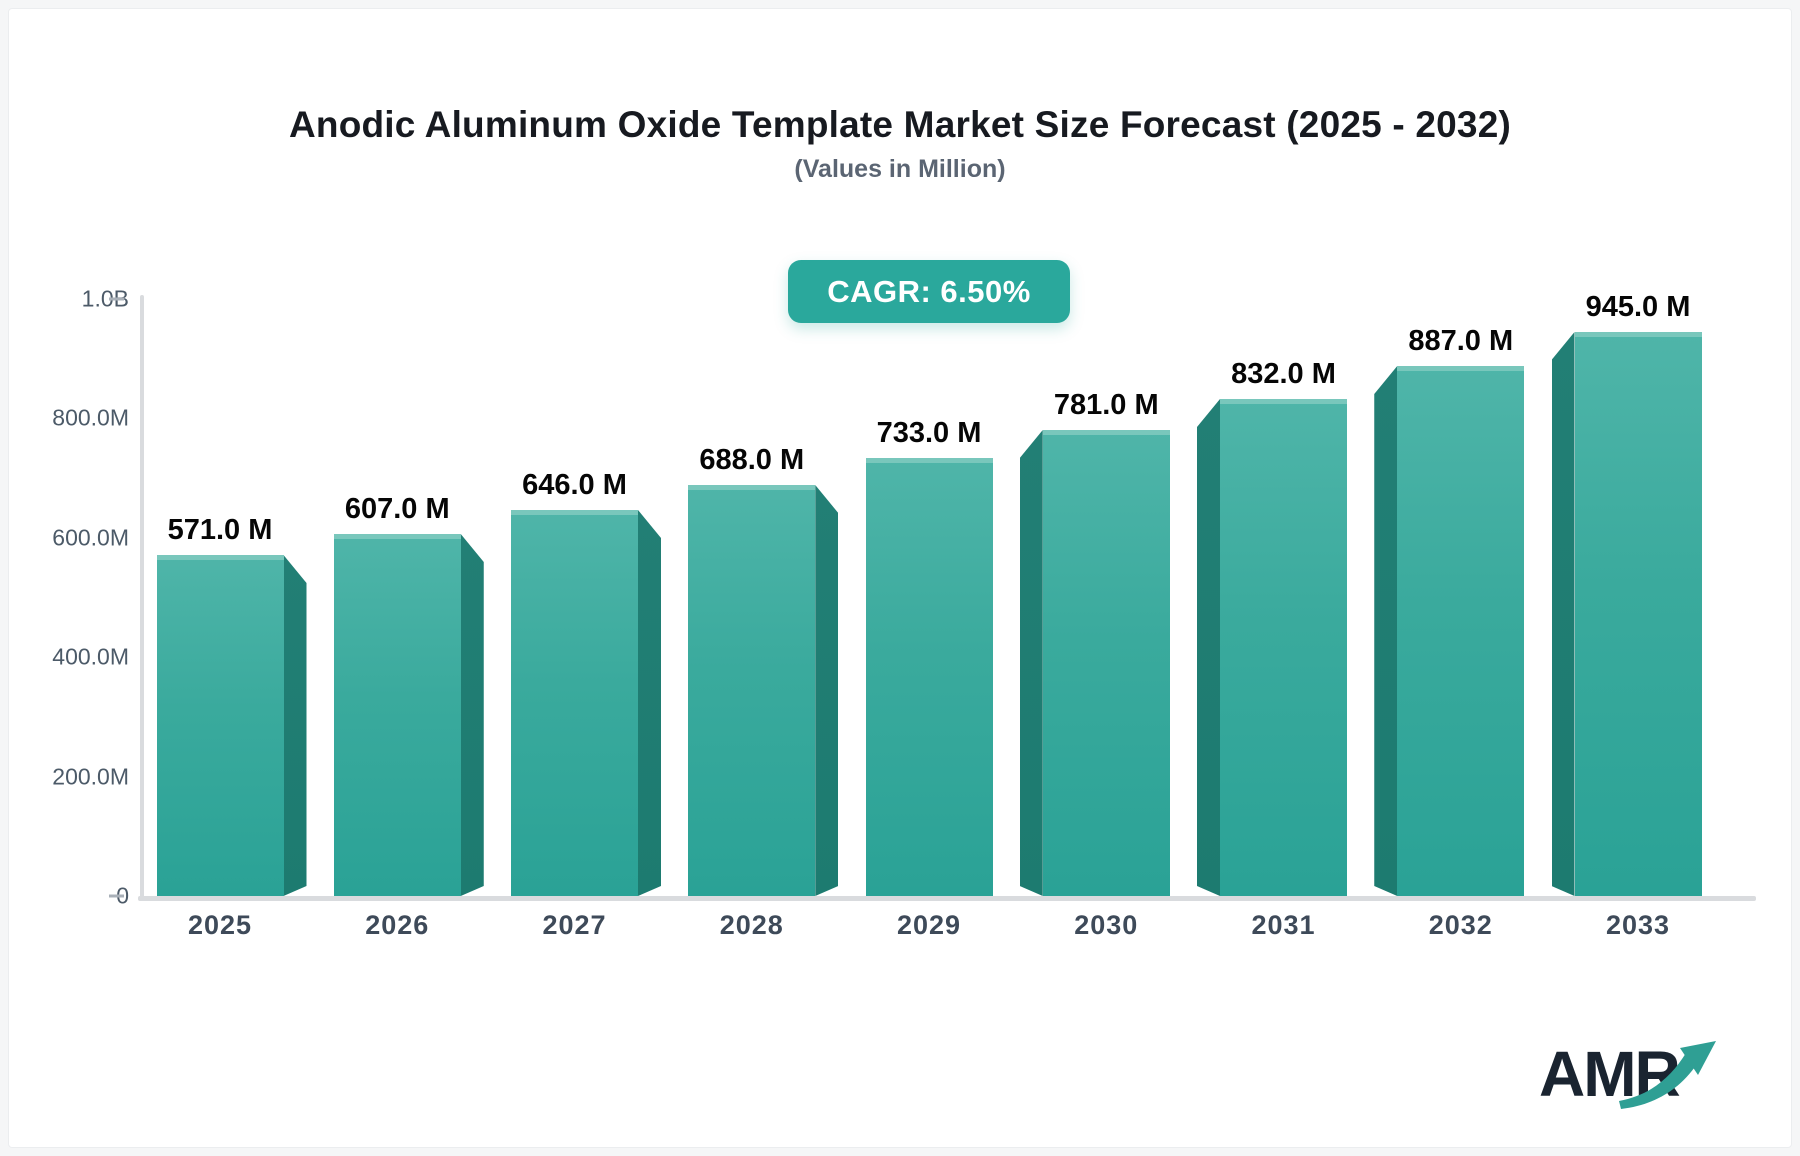  What do you see at coordinates (900, 169) in the screenshot?
I see `chart-subtitle: (Values in Million)` at bounding box center [900, 169].